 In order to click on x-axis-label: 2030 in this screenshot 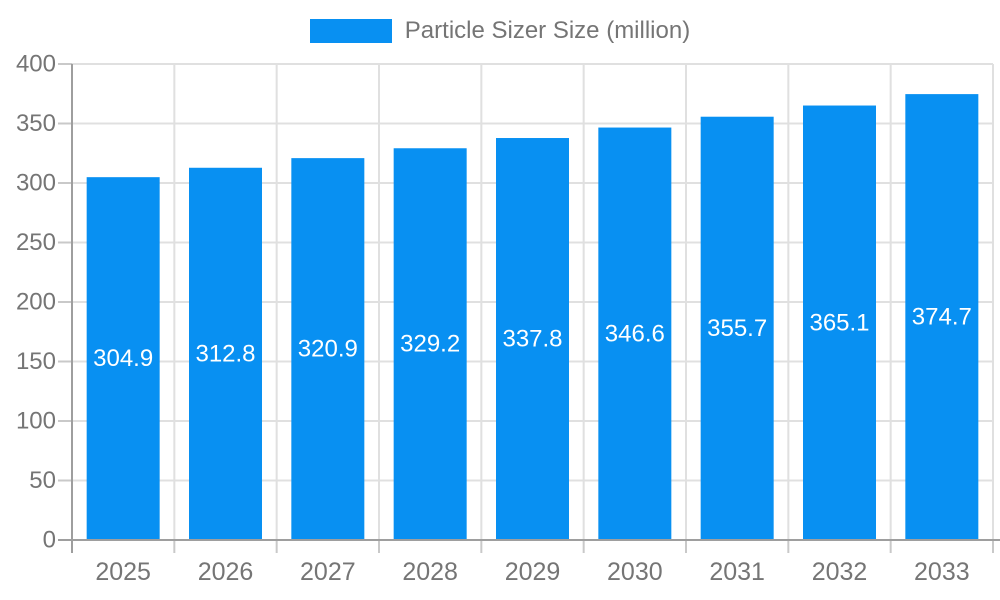, I will do `click(635, 572)`.